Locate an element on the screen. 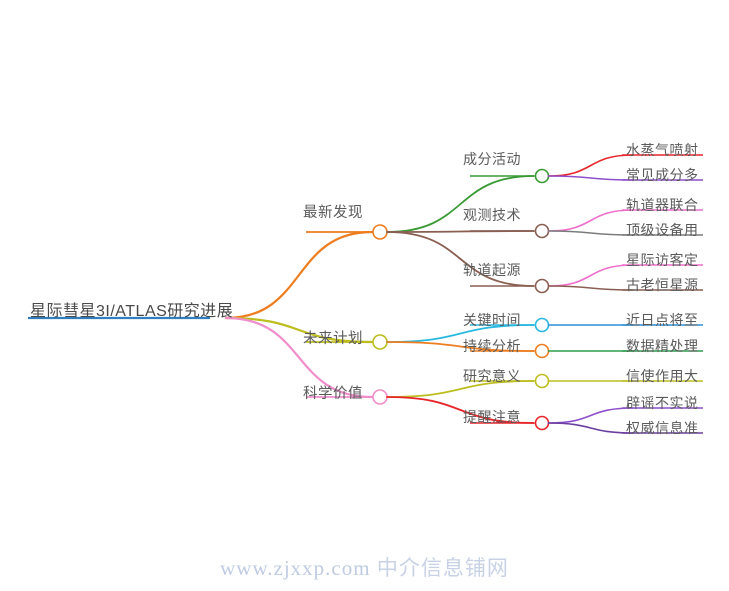 Image resolution: width=729 pixels, height=591 pixels. watermark: www.zjxxp.com 中介信息铺网 is located at coordinates (364, 567).